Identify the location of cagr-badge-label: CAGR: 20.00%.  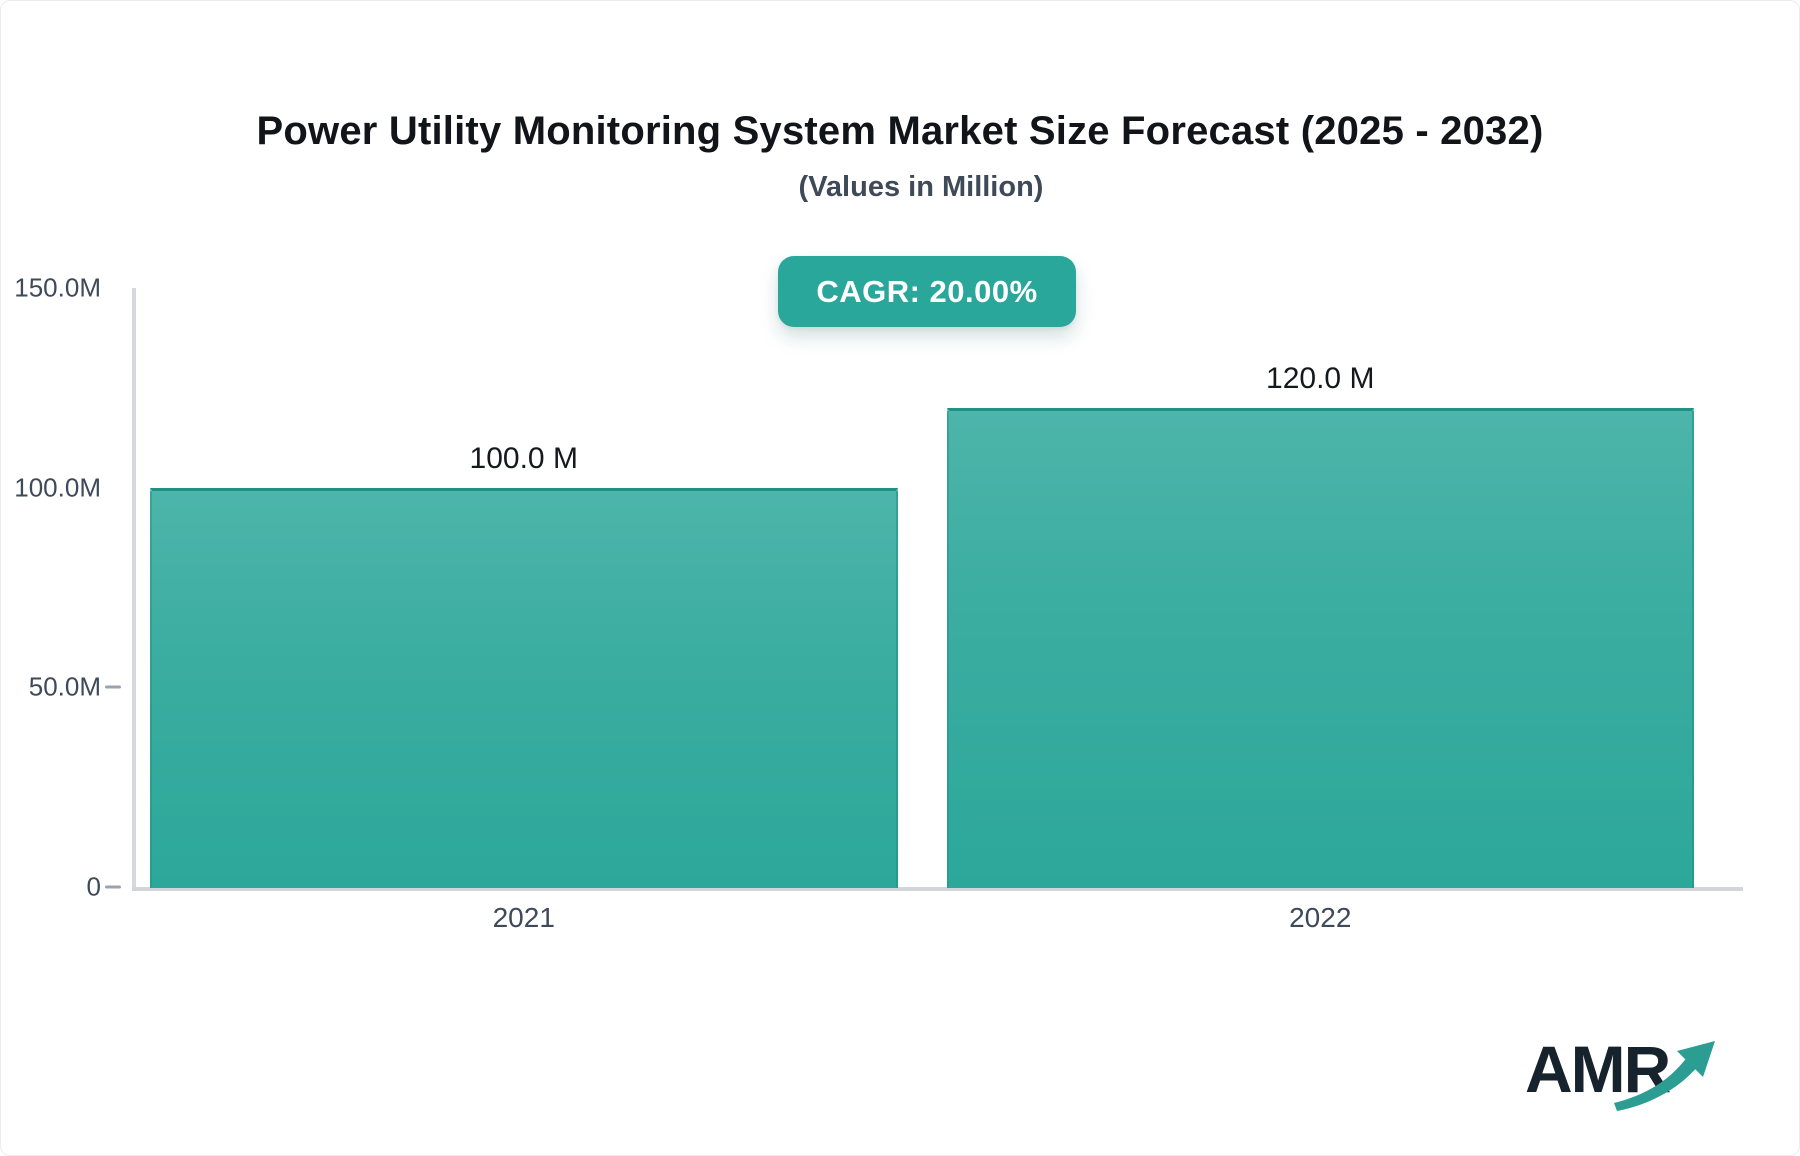
(927, 291).